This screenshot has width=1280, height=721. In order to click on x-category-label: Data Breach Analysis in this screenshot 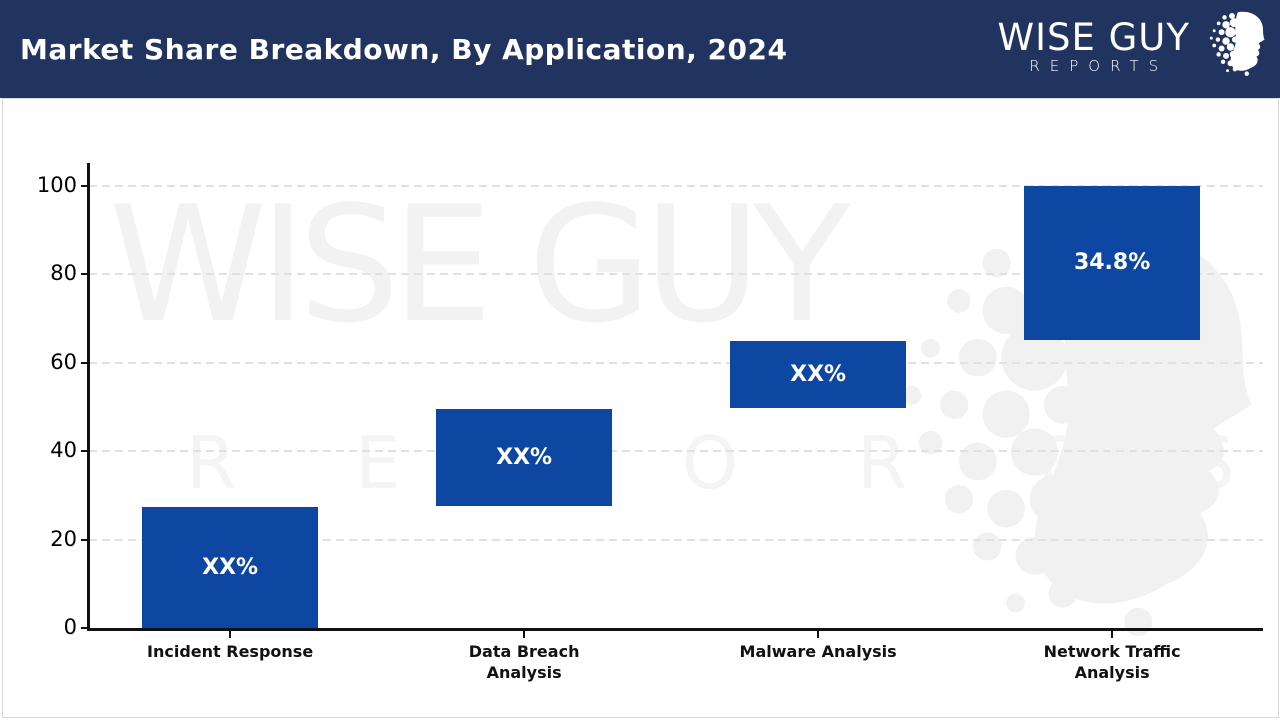, I will do `click(524, 662)`.